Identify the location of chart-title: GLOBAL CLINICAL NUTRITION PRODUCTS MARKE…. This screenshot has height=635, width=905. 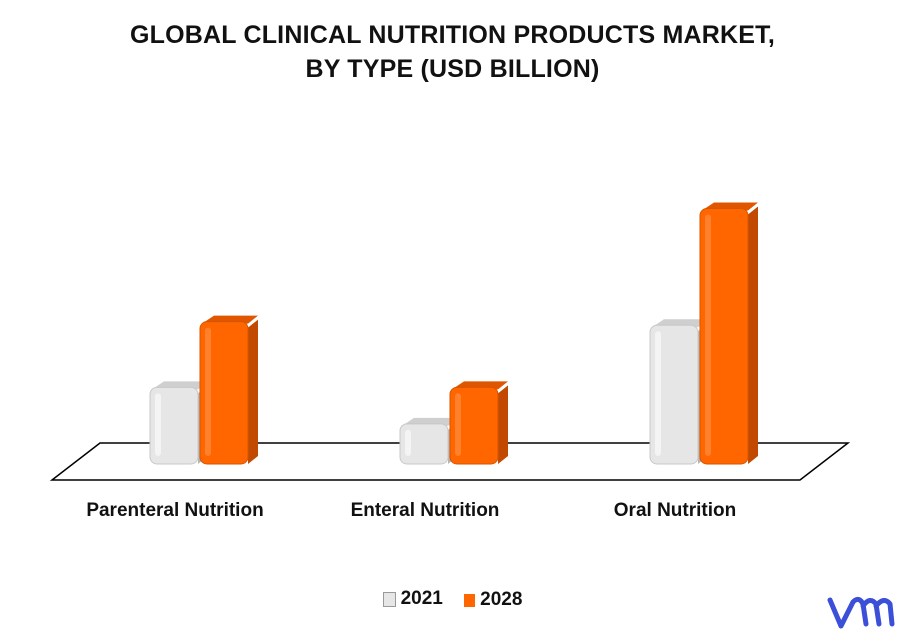
(452, 52).